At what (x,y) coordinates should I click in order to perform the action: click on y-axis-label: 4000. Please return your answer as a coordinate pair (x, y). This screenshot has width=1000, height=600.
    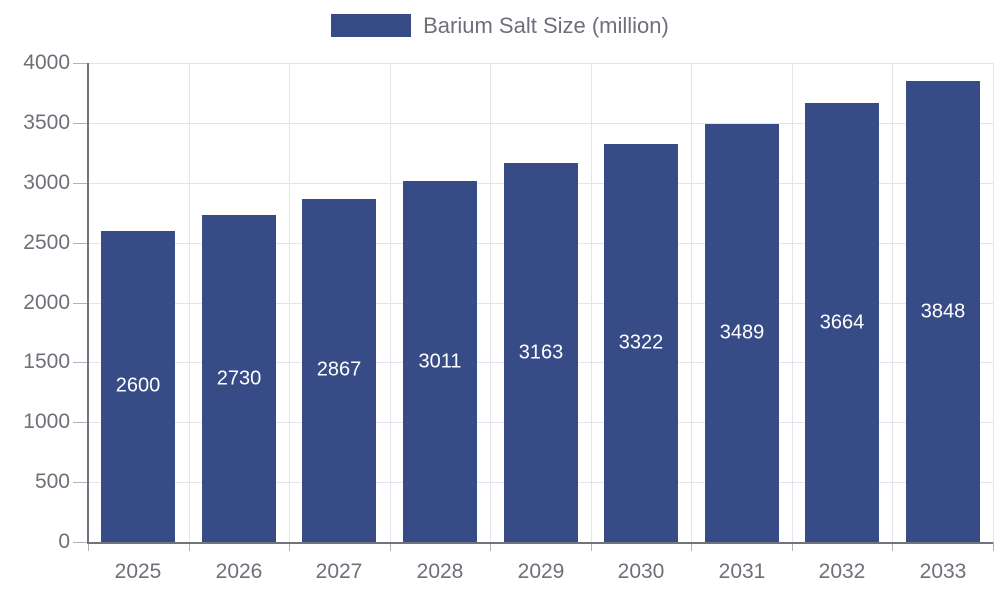
    Looking at the image, I should click on (46, 62).